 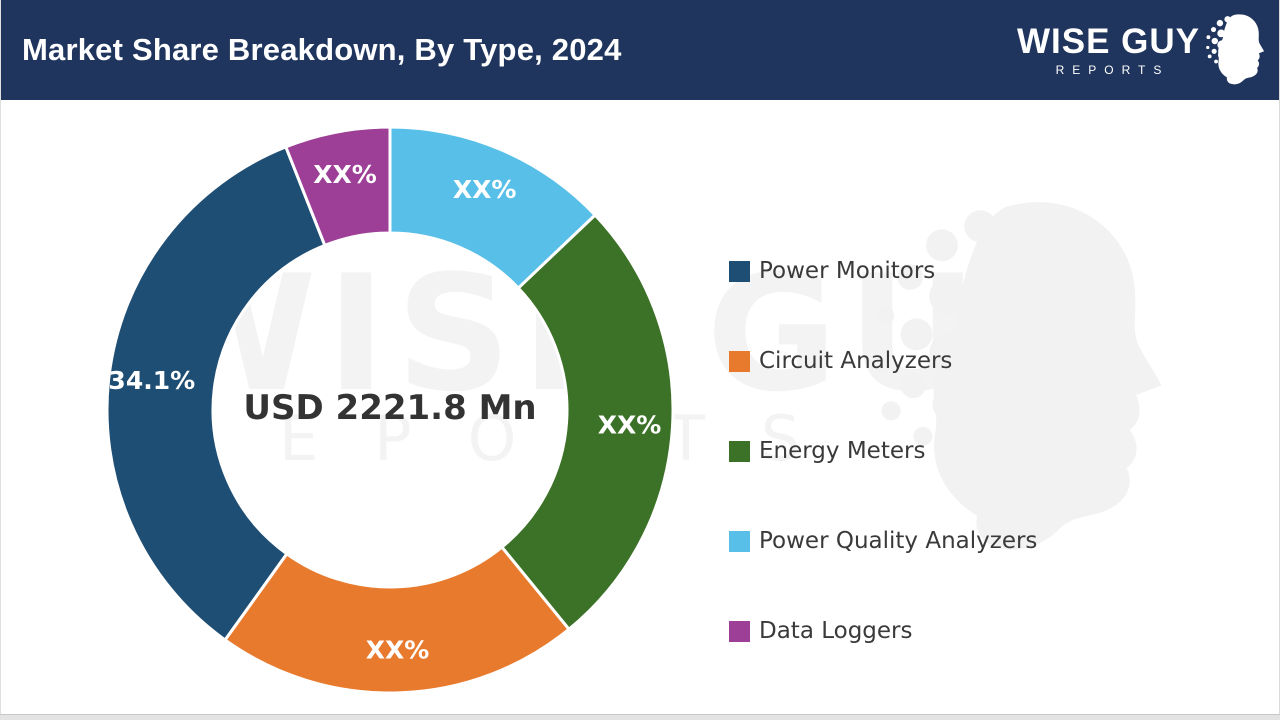 I want to click on legend-item-power-monitors: Power Monitors, so click(x=883, y=271).